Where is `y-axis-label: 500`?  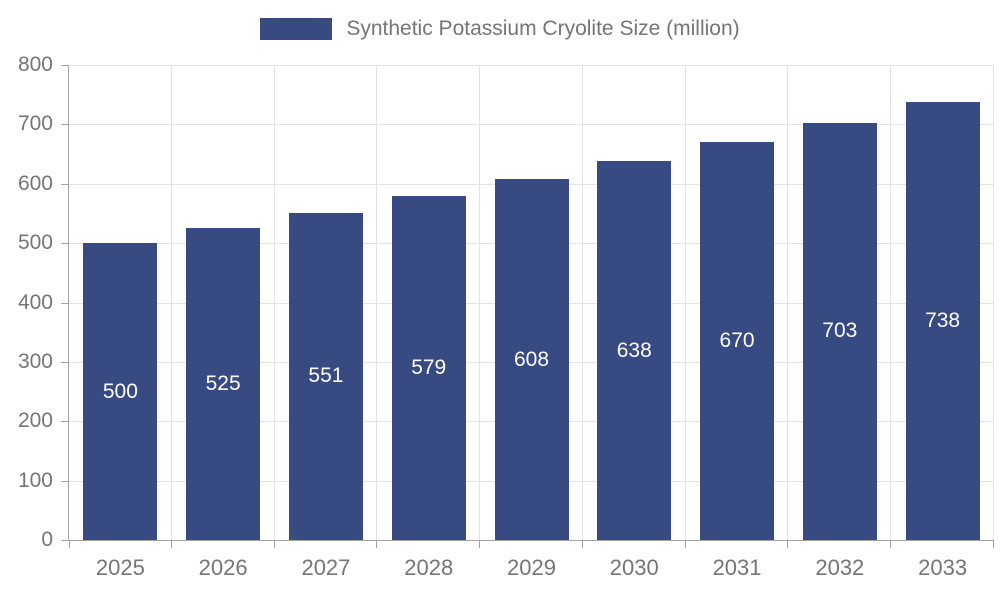
y-axis-label: 500 is located at coordinates (35, 243).